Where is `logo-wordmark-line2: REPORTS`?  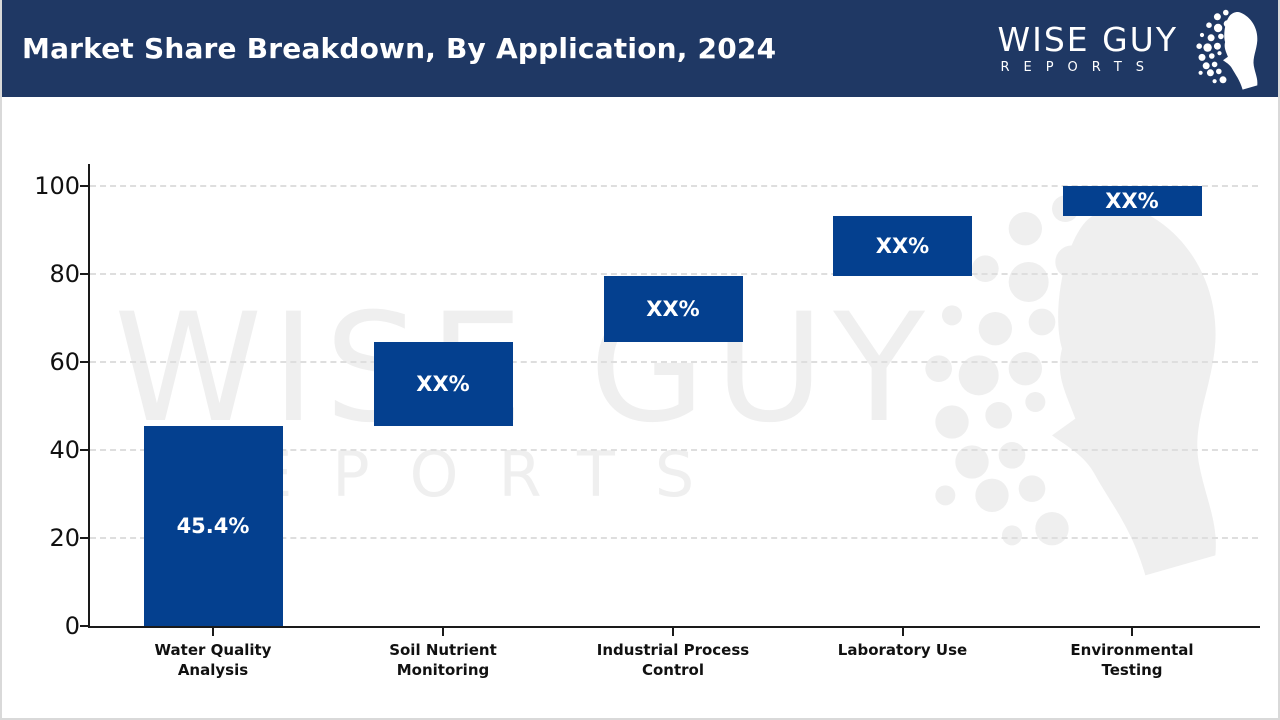 logo-wordmark-line2: REPORTS is located at coordinates (1079, 67).